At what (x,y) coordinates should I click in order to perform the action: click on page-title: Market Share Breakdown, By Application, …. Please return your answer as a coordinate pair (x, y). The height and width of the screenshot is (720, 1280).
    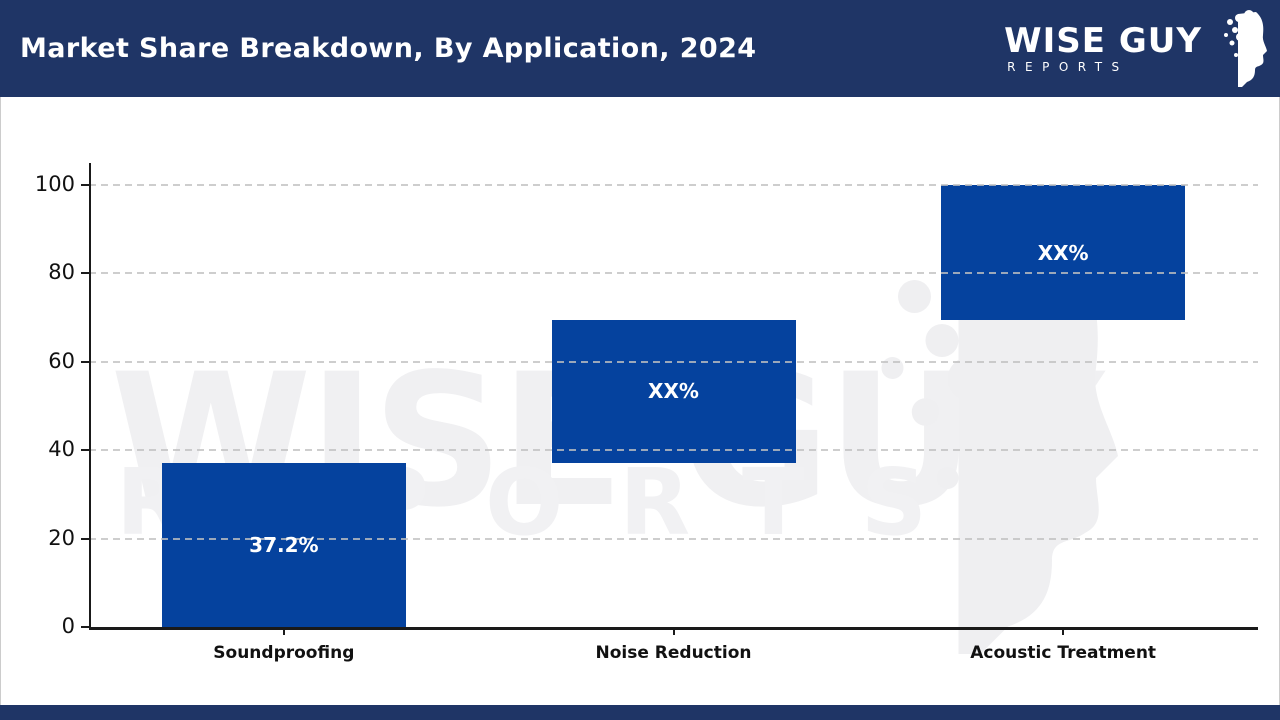
    Looking at the image, I should click on (388, 48).